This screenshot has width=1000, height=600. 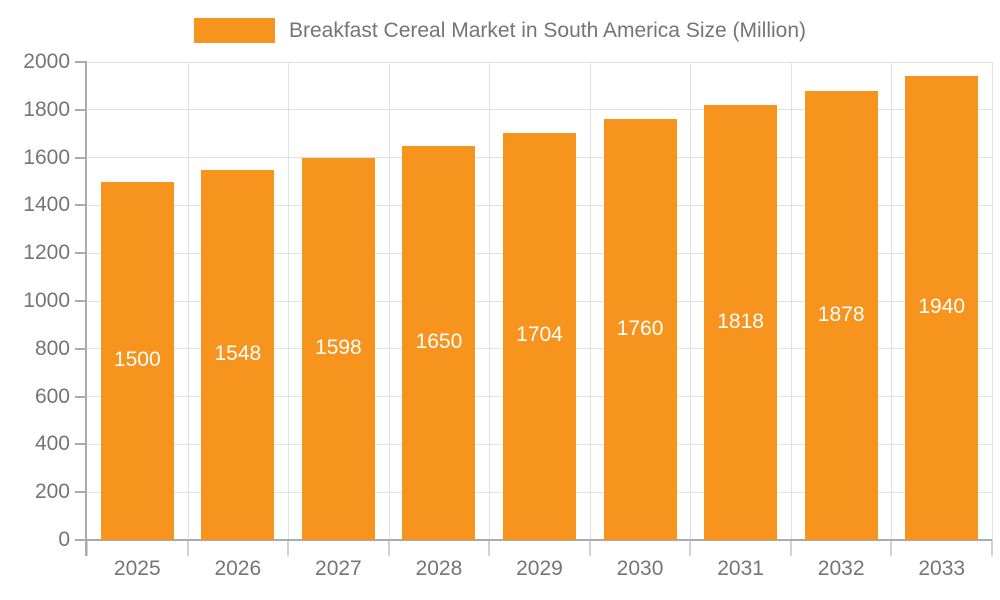 What do you see at coordinates (52, 492) in the screenshot?
I see `y-axis-label: 200` at bounding box center [52, 492].